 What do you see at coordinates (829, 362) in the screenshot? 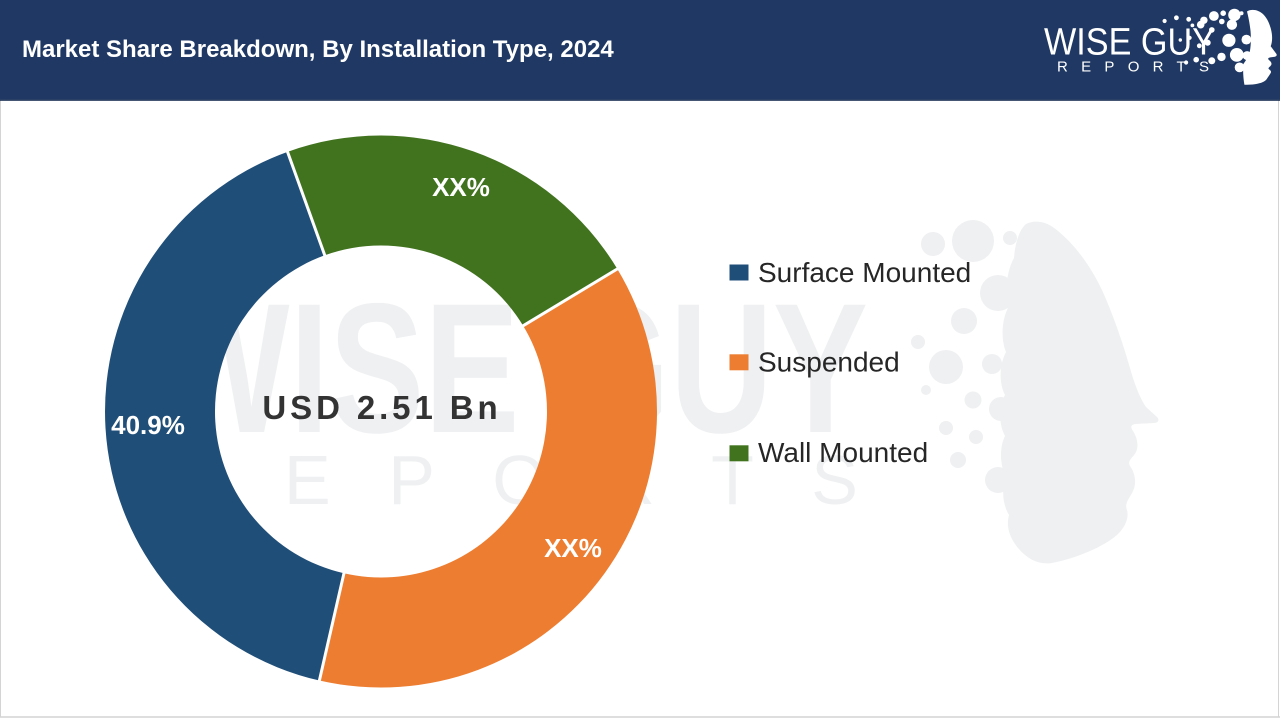
I see `svg-text: Suspended` at bounding box center [829, 362].